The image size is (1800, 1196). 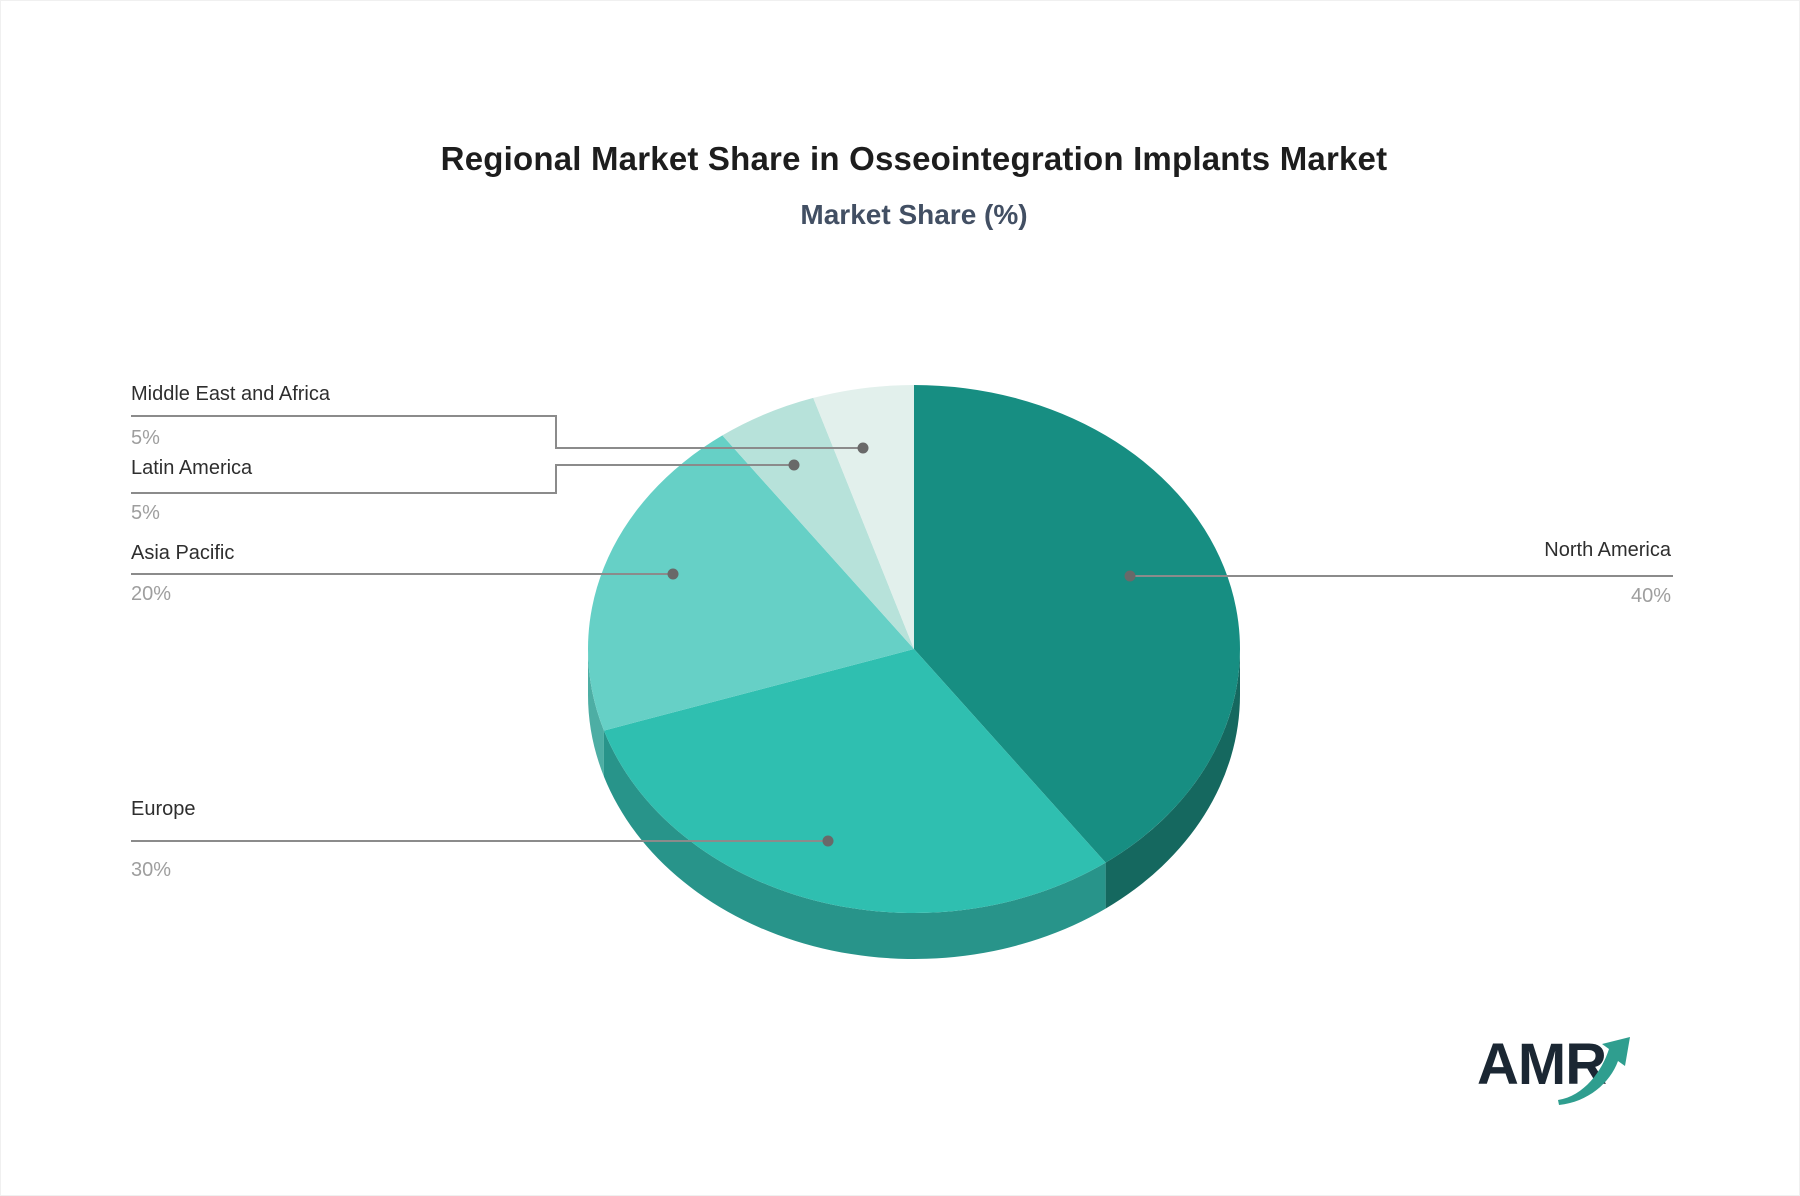 What do you see at coordinates (863, 517) in the screenshot?
I see `pie-slice-middle-east-and-africa` at bounding box center [863, 517].